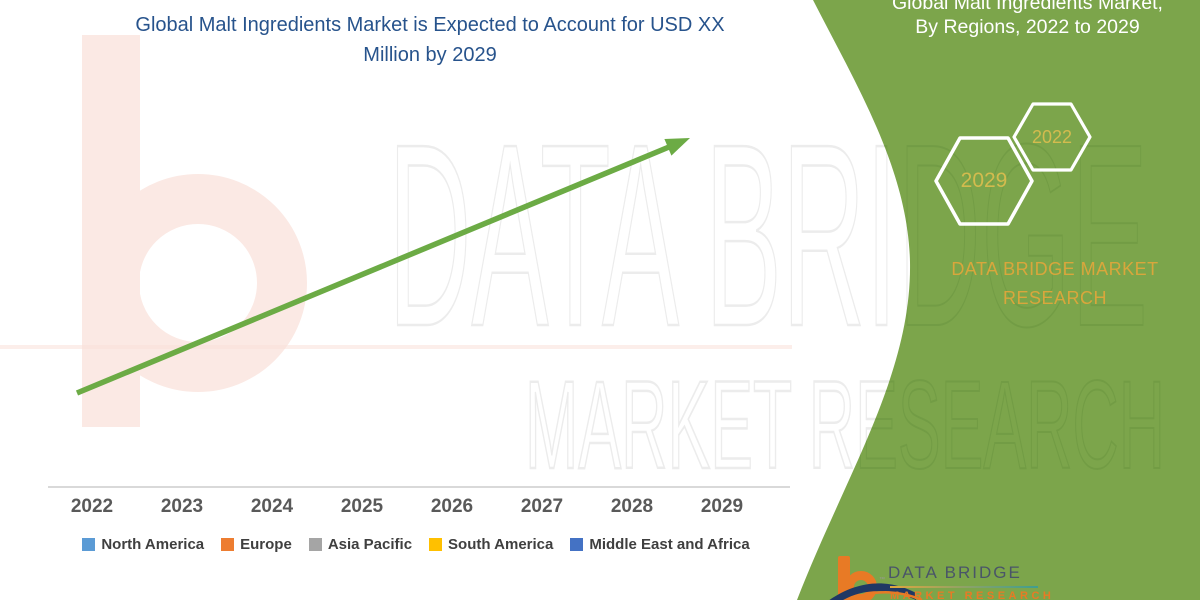 The image size is (1200, 600). What do you see at coordinates (542, 506) in the screenshot?
I see `x-axis-label-2027: 2027` at bounding box center [542, 506].